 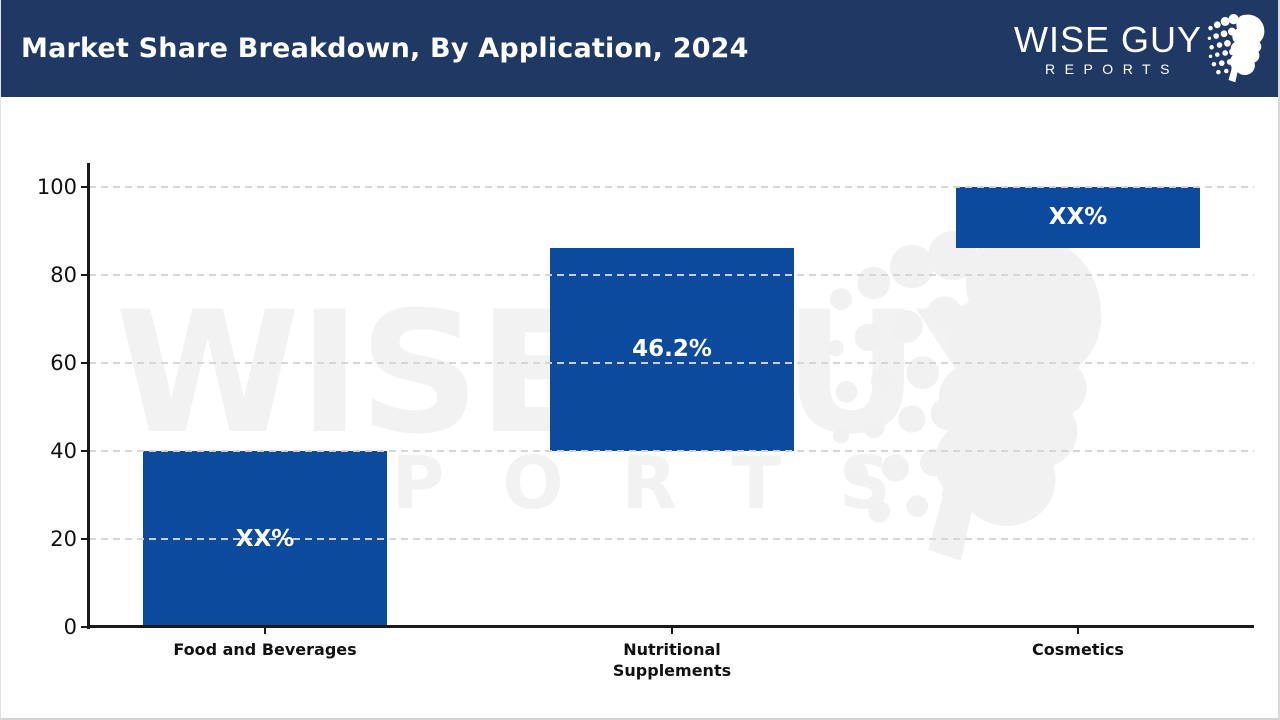 What do you see at coordinates (1107, 39) in the screenshot?
I see `logo-wordmark: WISE GUY` at bounding box center [1107, 39].